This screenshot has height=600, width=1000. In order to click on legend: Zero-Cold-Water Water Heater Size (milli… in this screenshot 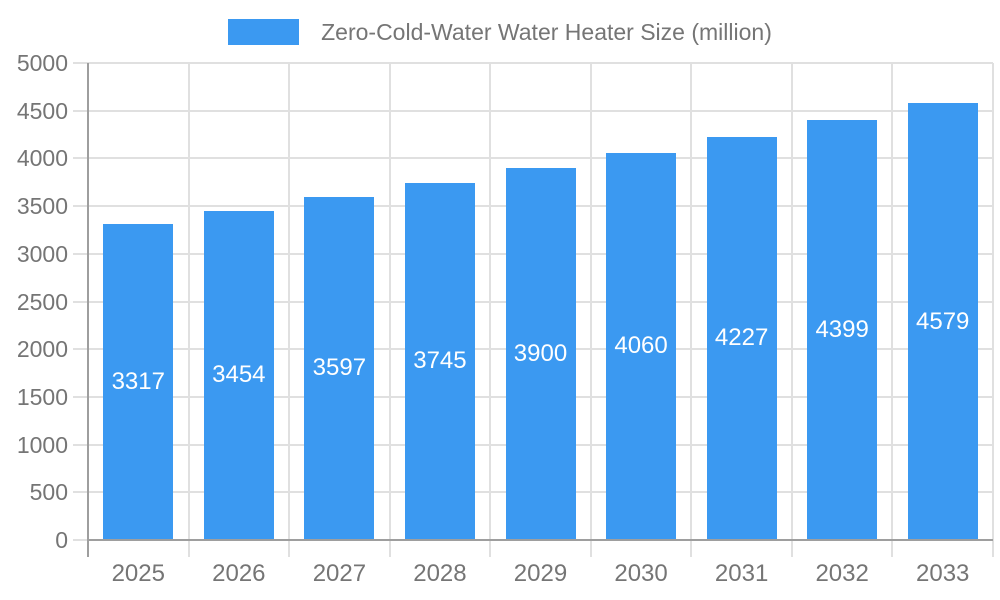, I will do `click(500, 32)`.